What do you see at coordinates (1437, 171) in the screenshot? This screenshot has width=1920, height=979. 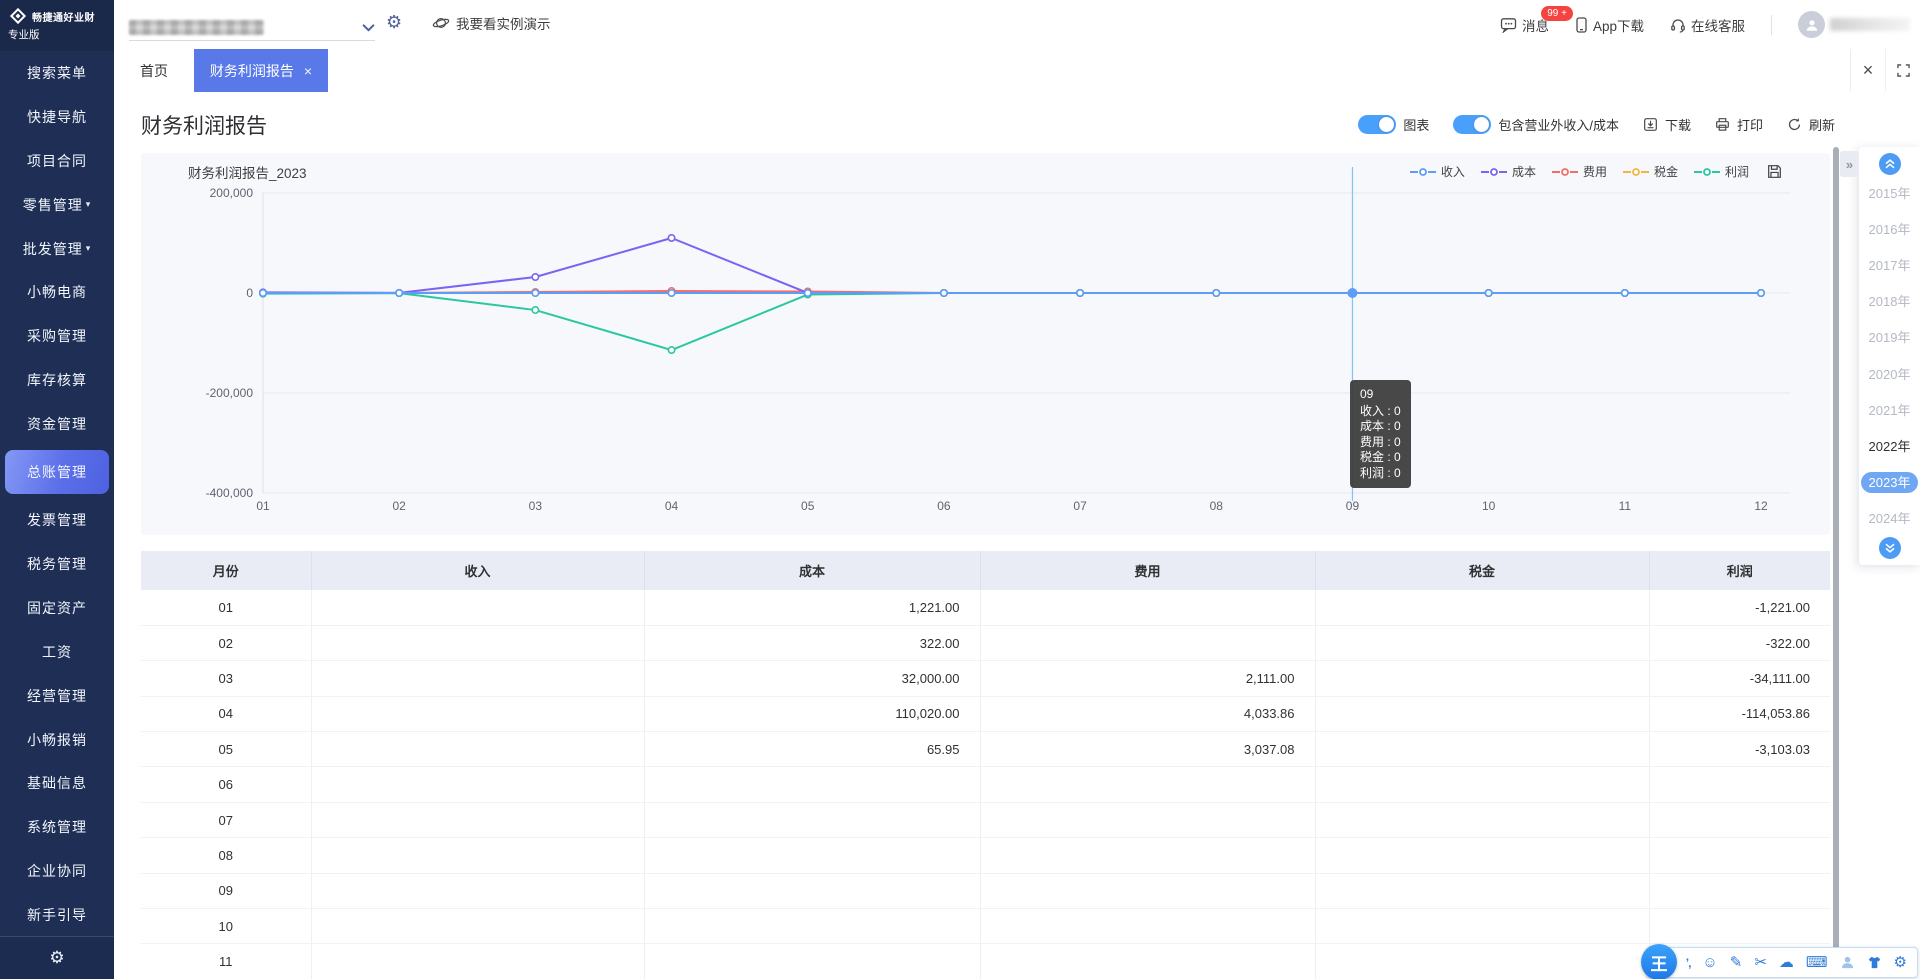 I see `legend-item: 收入` at bounding box center [1437, 171].